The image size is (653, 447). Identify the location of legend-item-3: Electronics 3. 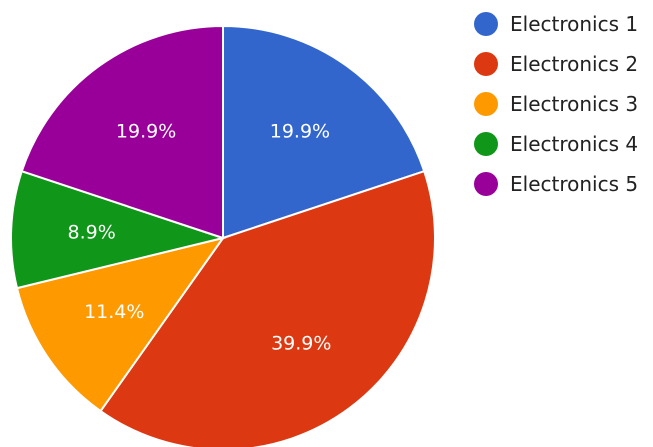
(556, 104).